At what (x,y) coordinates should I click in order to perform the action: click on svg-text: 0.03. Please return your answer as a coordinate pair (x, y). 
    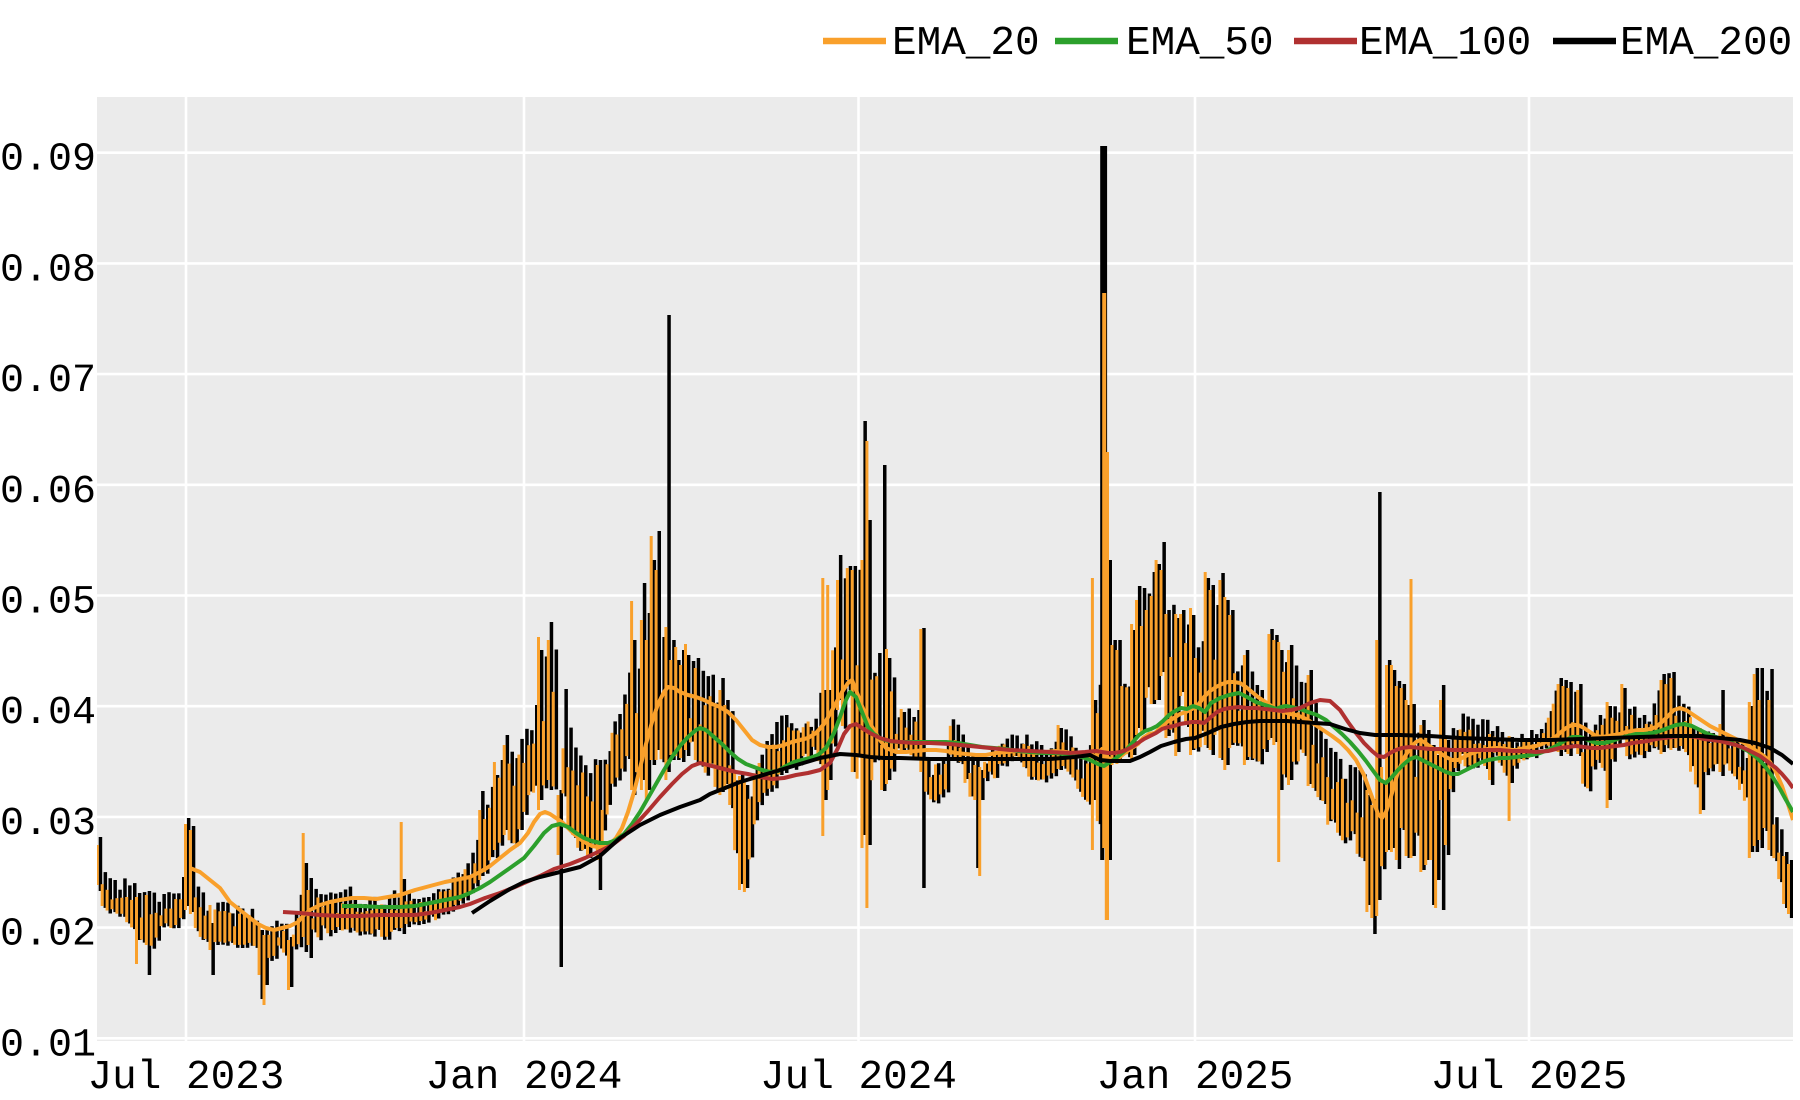
    Looking at the image, I should click on (48, 824).